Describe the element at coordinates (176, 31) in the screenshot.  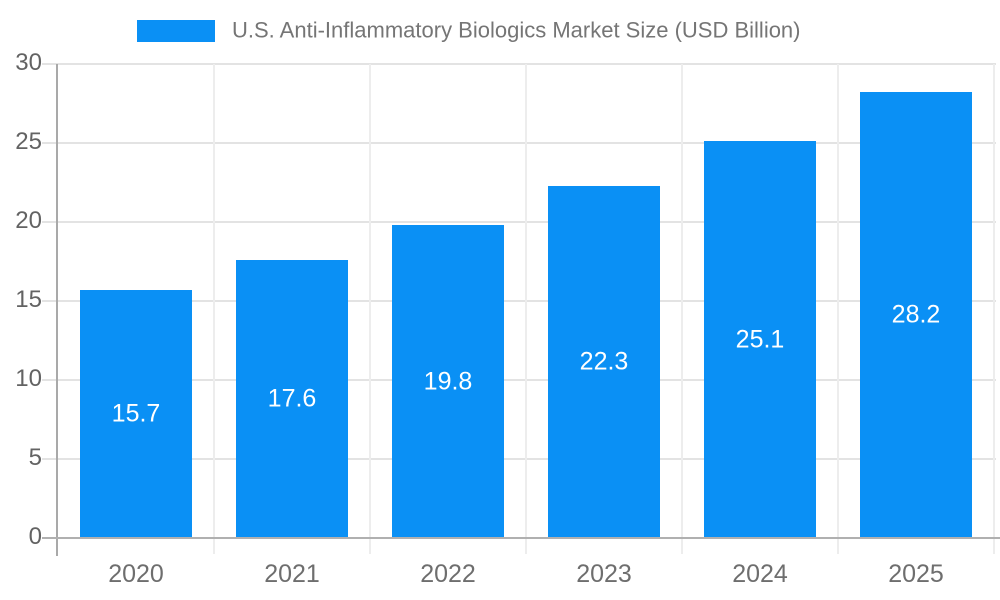
I see `legend-swatch` at that location.